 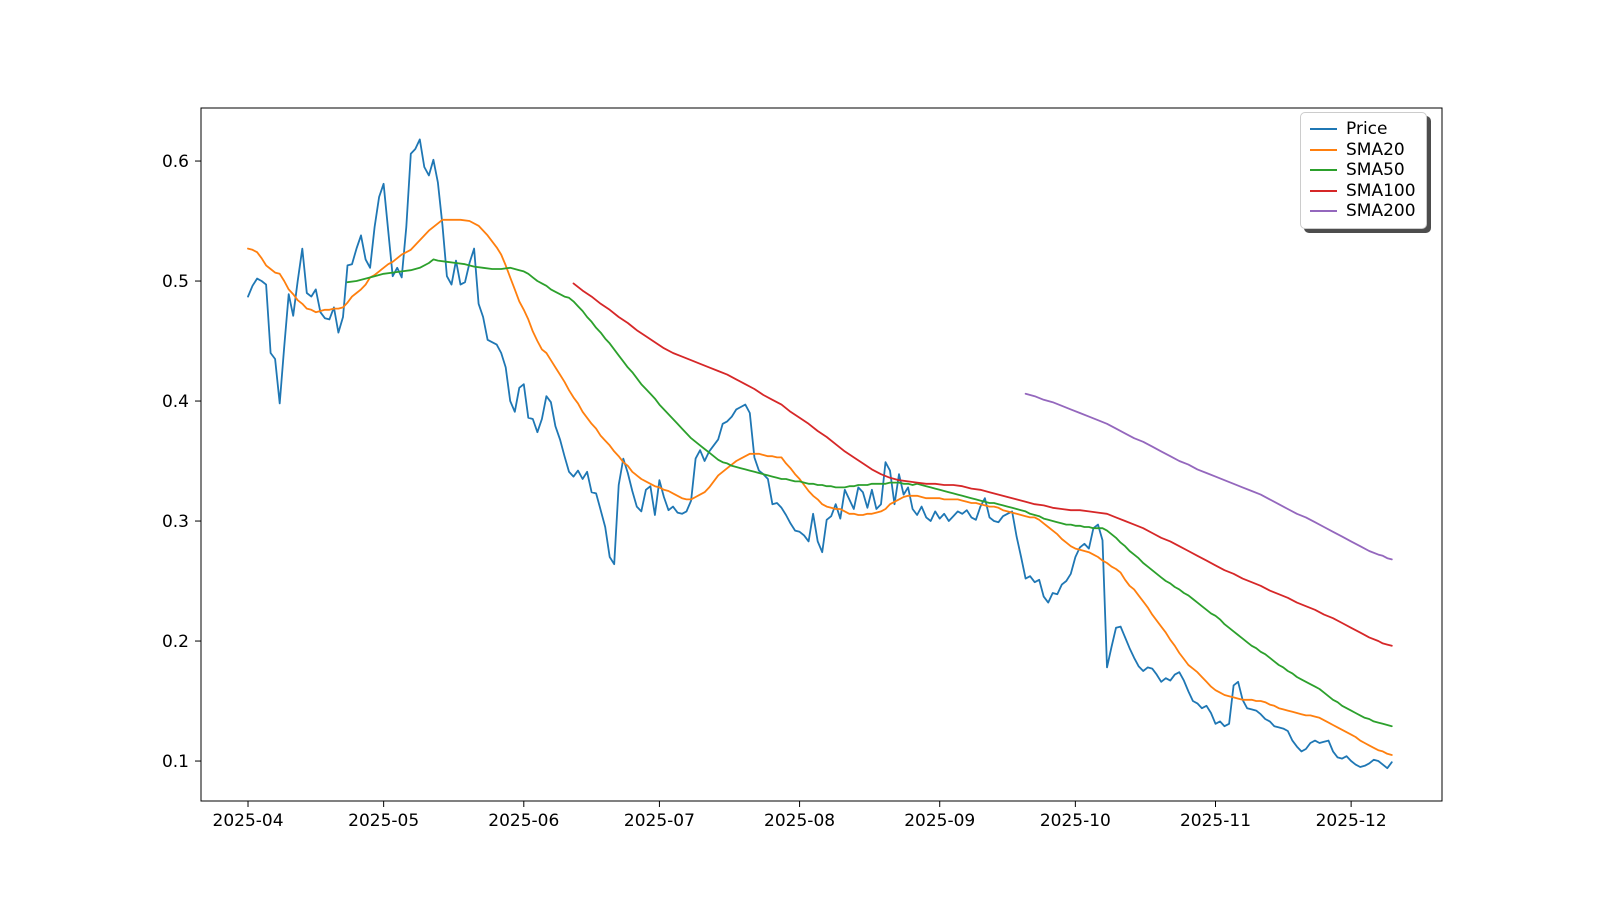 I want to click on y-tick-label: 0.3, so click(x=175, y=522).